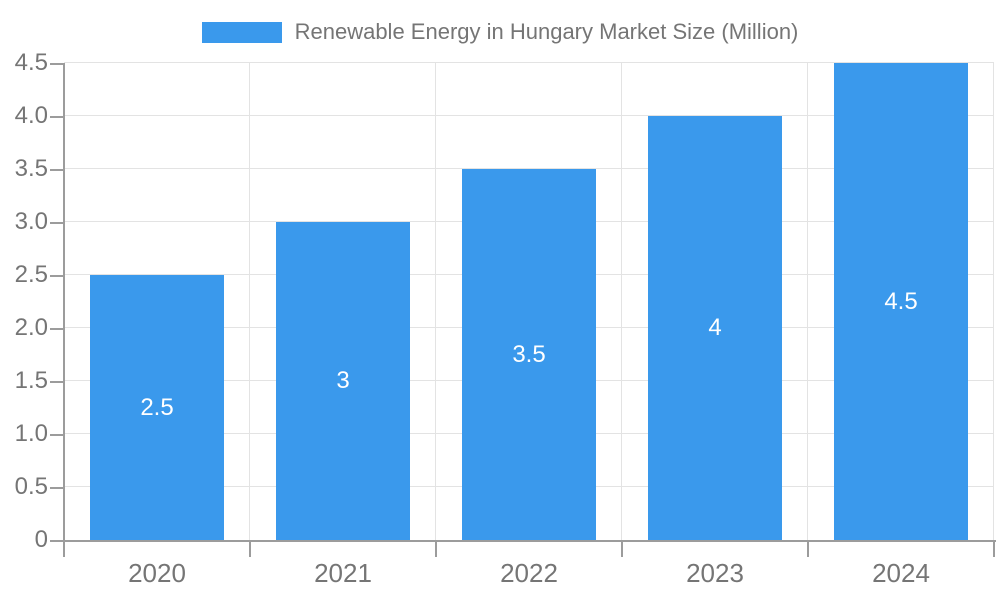 This screenshot has width=1000, height=600. I want to click on bar-value-label: 4, so click(715, 327).